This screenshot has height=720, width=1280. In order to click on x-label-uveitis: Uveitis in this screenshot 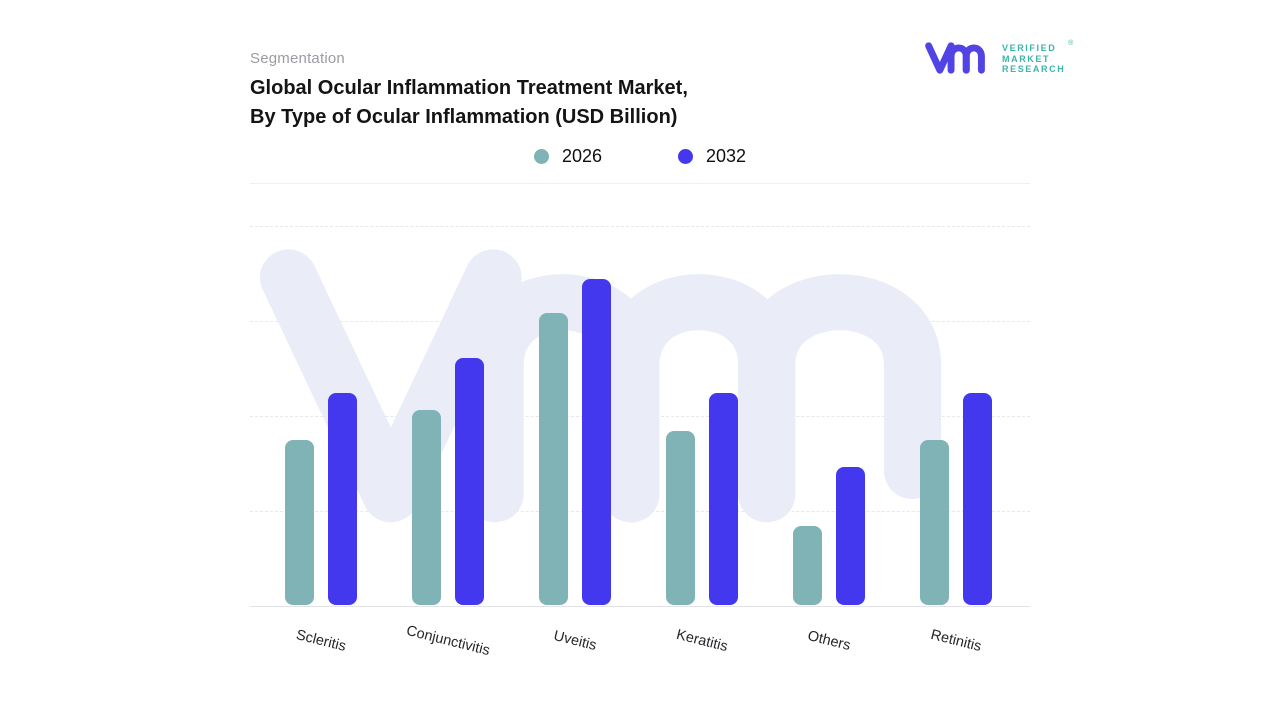, I will do `click(575, 641)`.